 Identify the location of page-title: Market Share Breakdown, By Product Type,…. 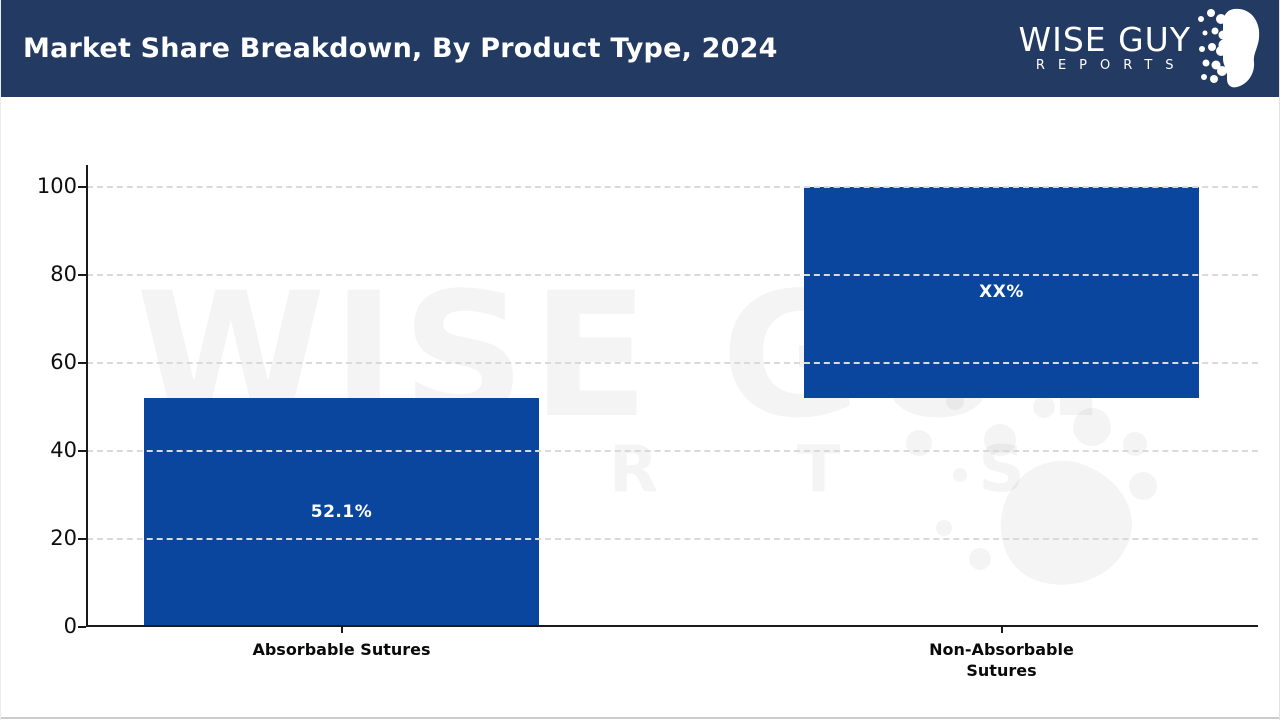
(400, 48).